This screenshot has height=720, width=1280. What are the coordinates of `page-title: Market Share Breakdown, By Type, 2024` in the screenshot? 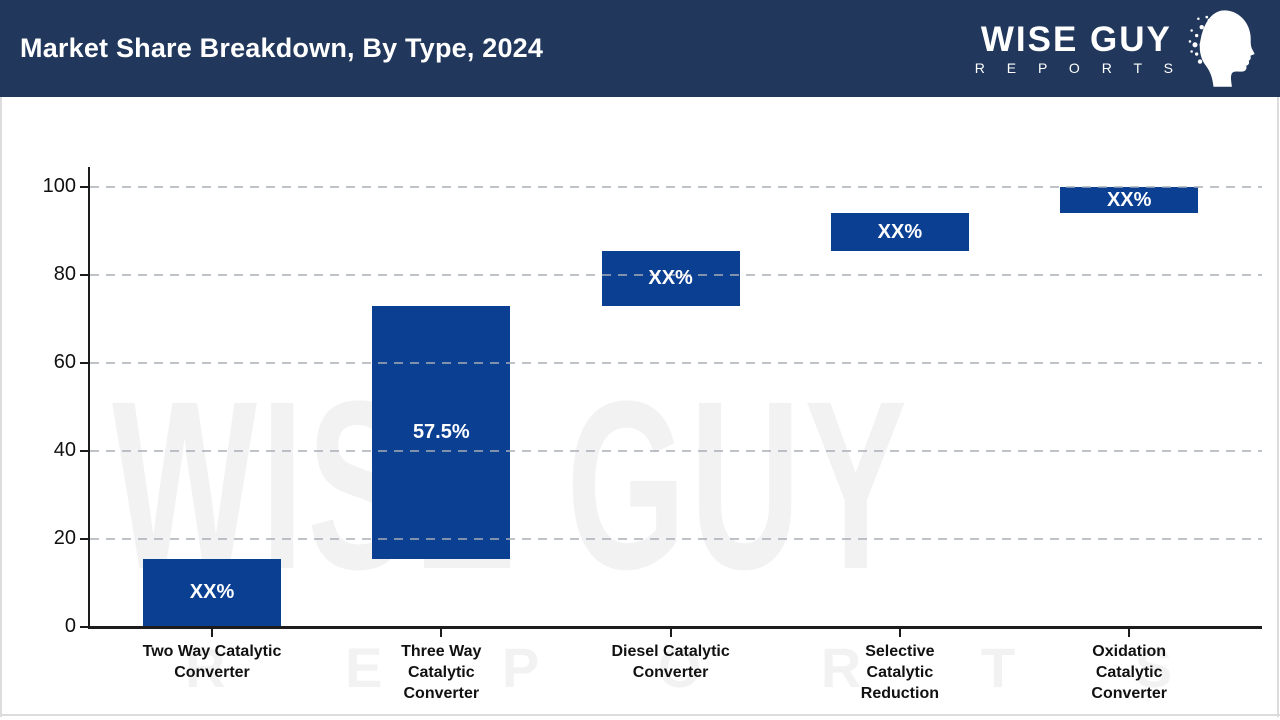 It's located at (282, 48).